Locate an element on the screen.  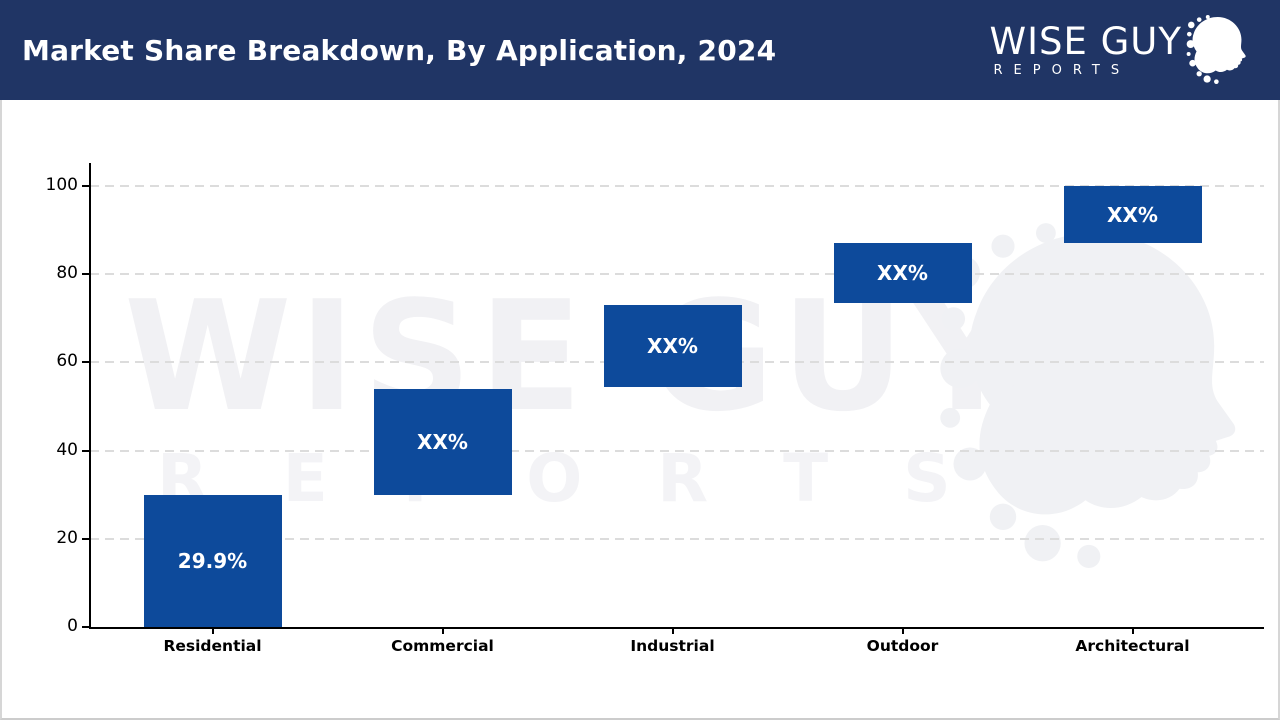
logo-text: WISE GUY REPORTS is located at coordinates (1086, 50).